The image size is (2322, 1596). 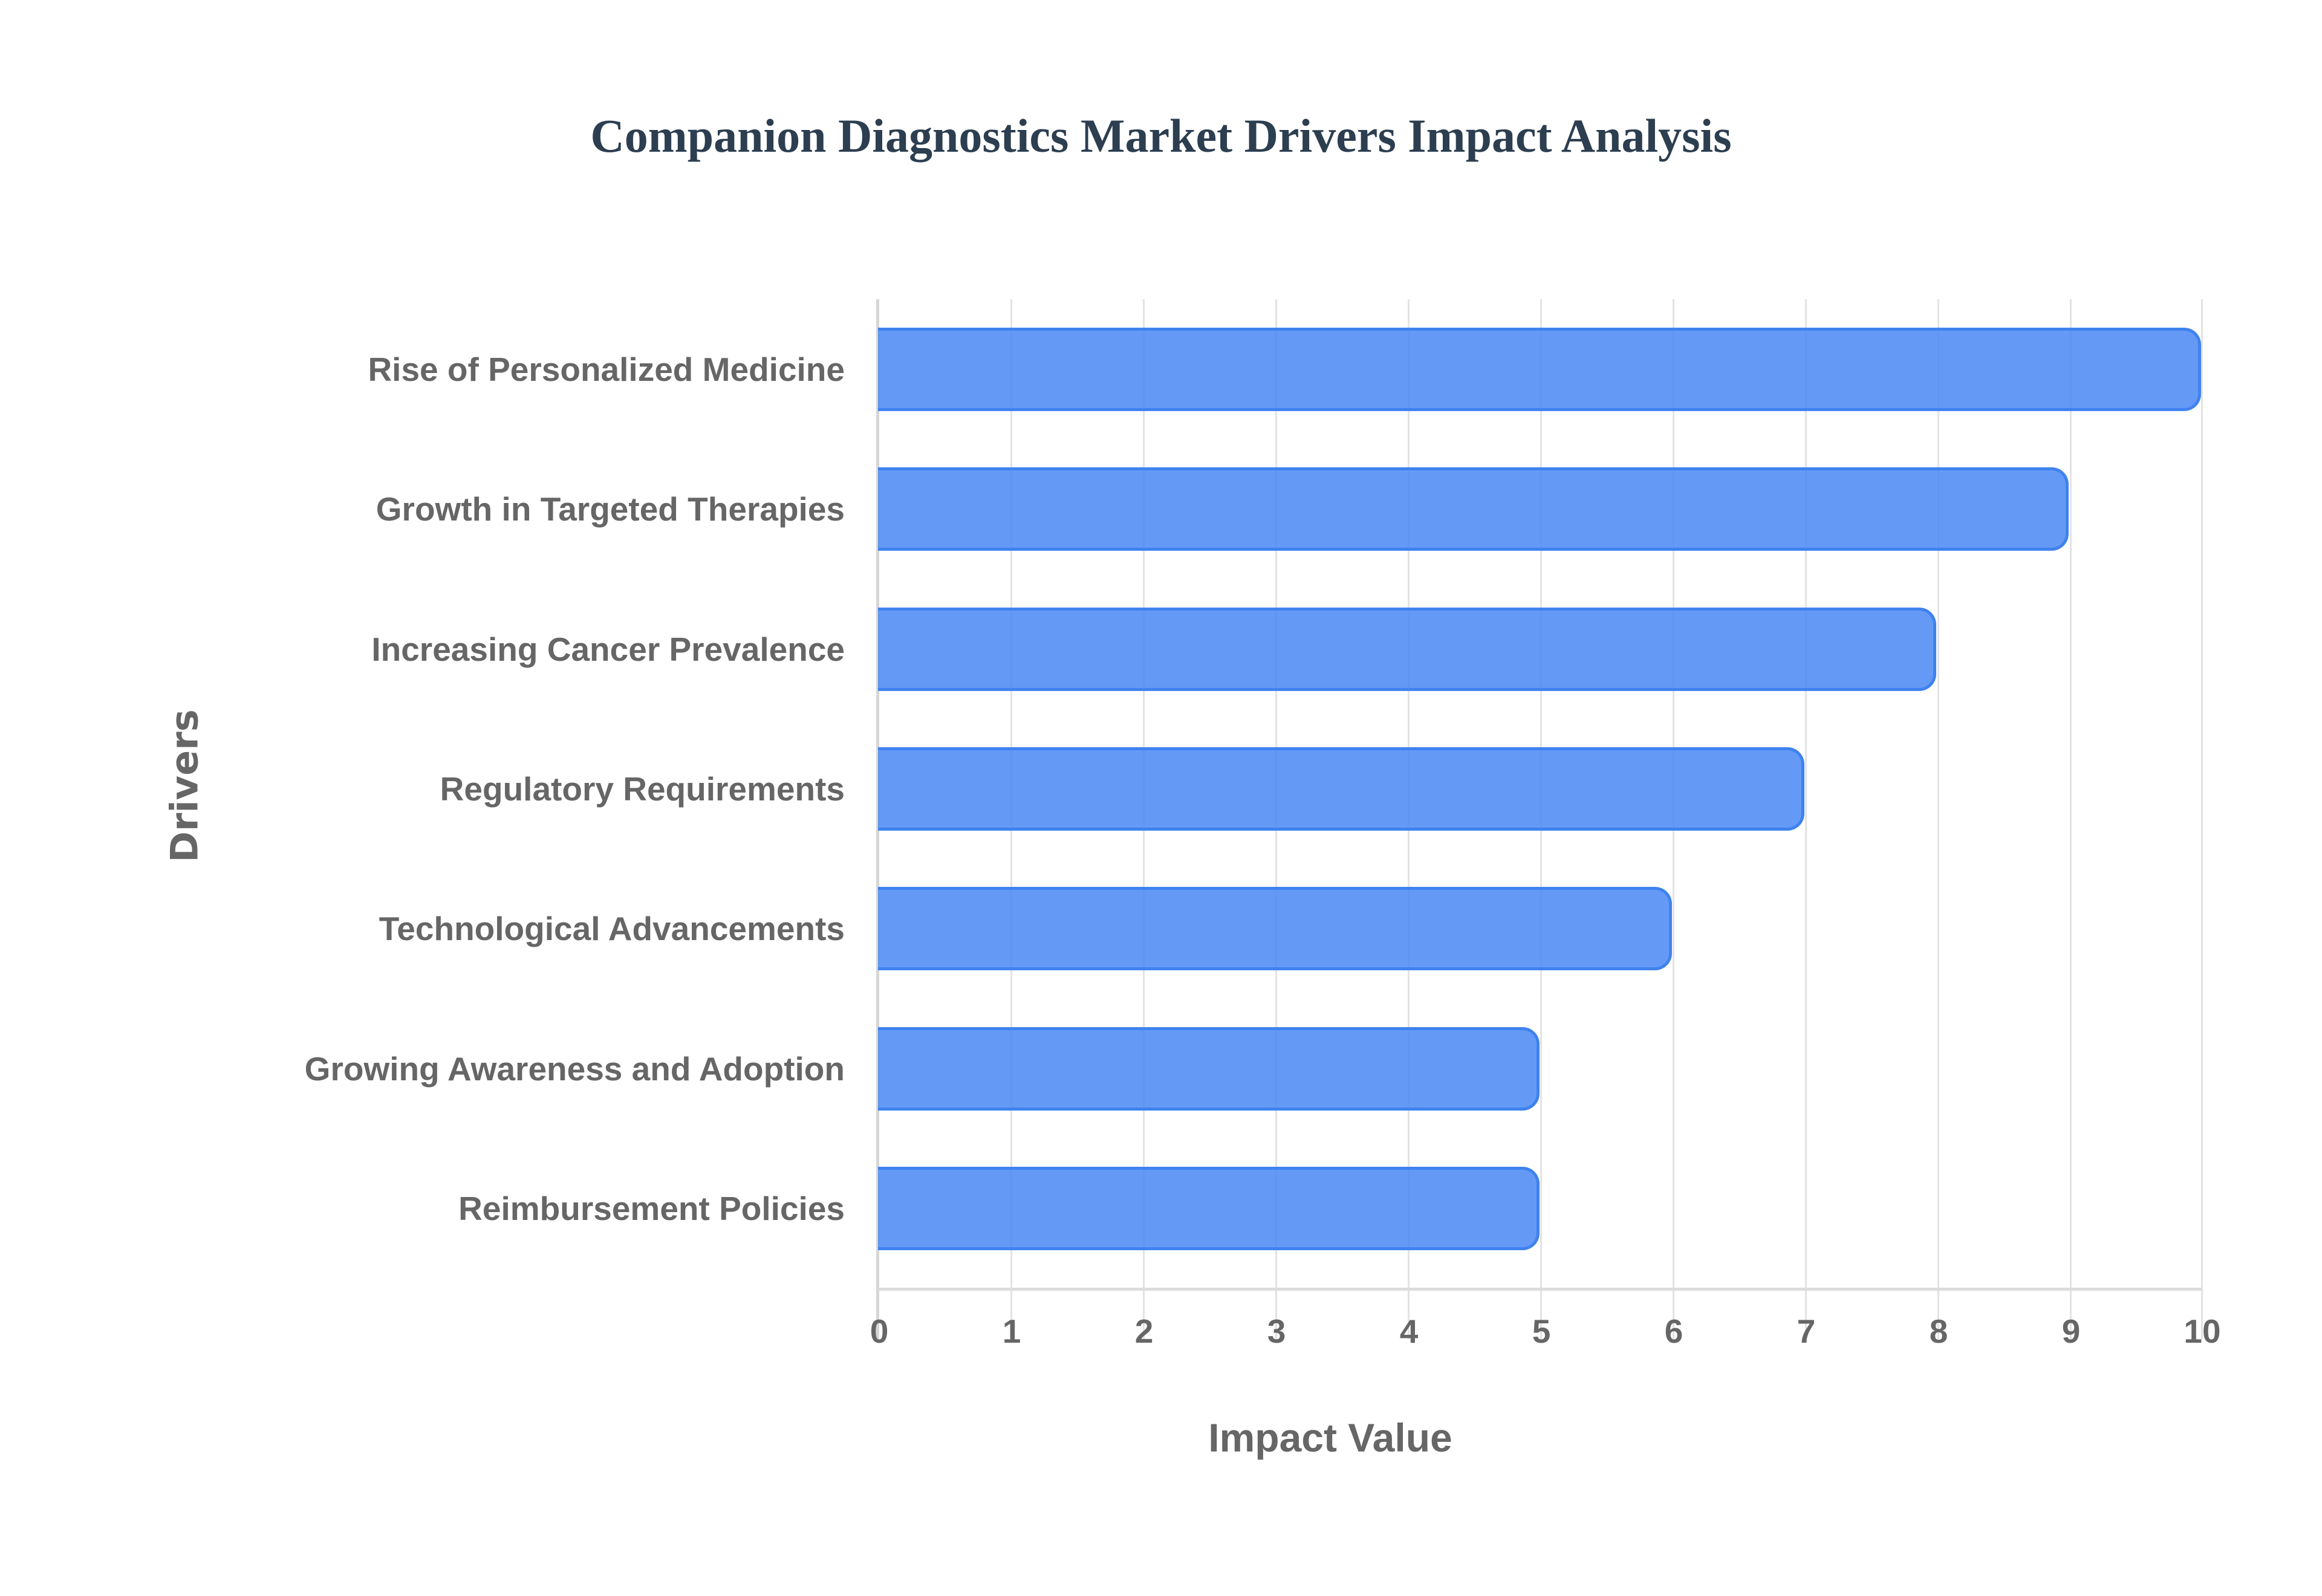 What do you see at coordinates (574, 1069) in the screenshot?
I see `y-tick-label: Growing Awareness and Adoption` at bounding box center [574, 1069].